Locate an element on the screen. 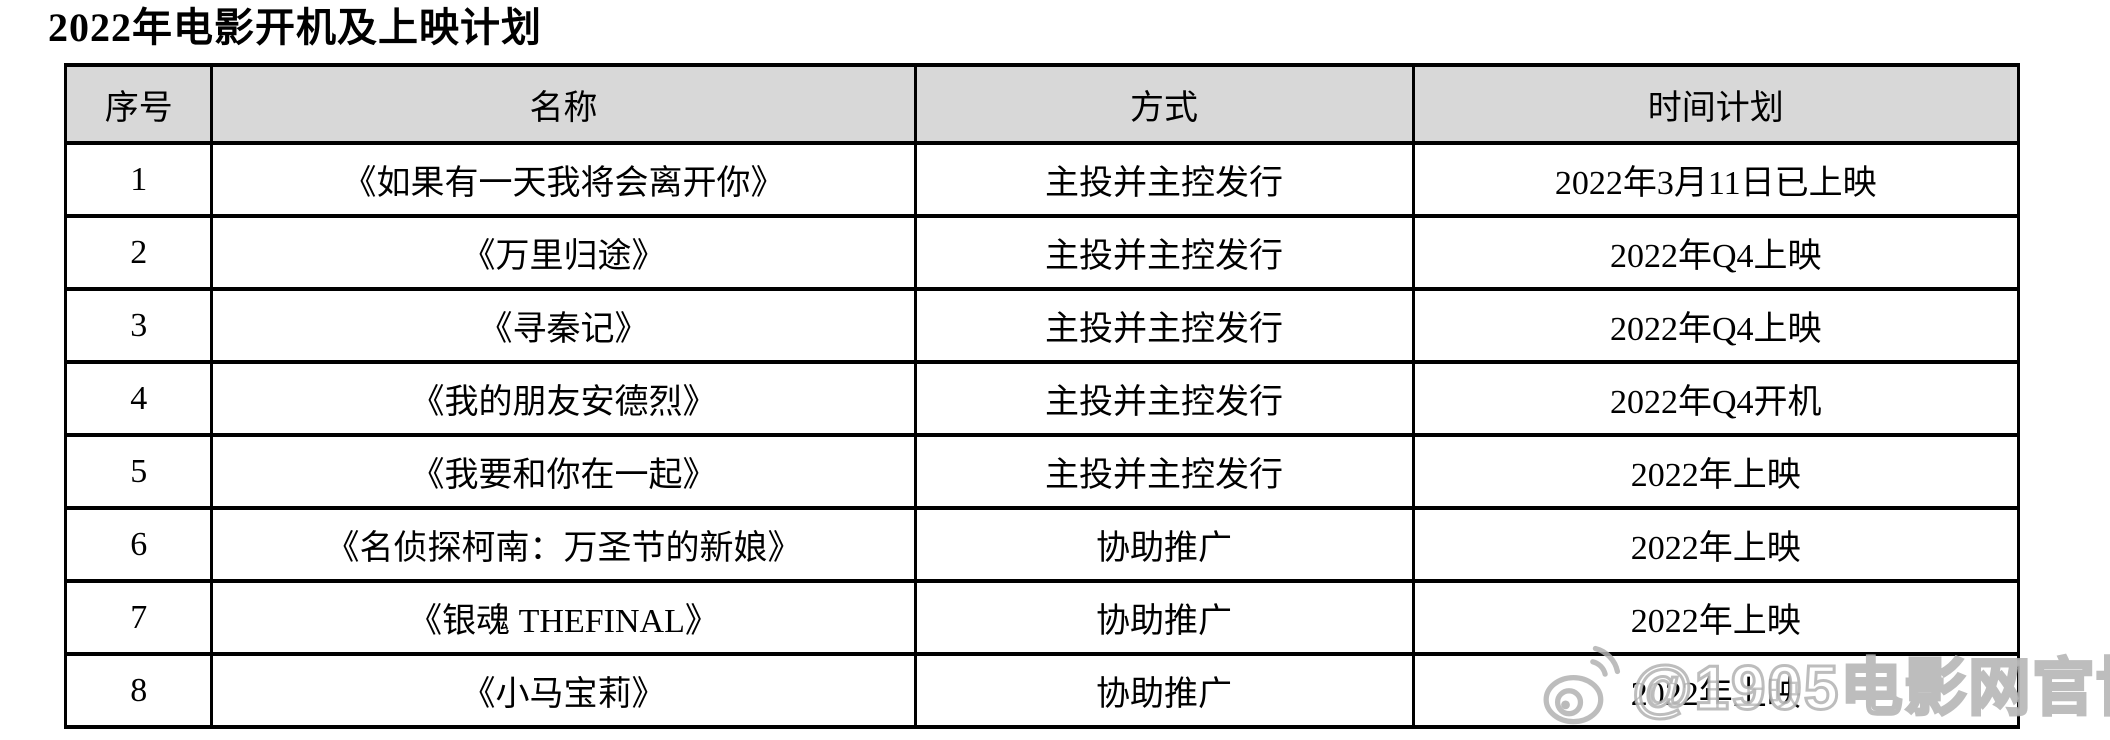 The height and width of the screenshot is (740, 2110). cell-name: 《寻秦记》 is located at coordinates (563, 325).